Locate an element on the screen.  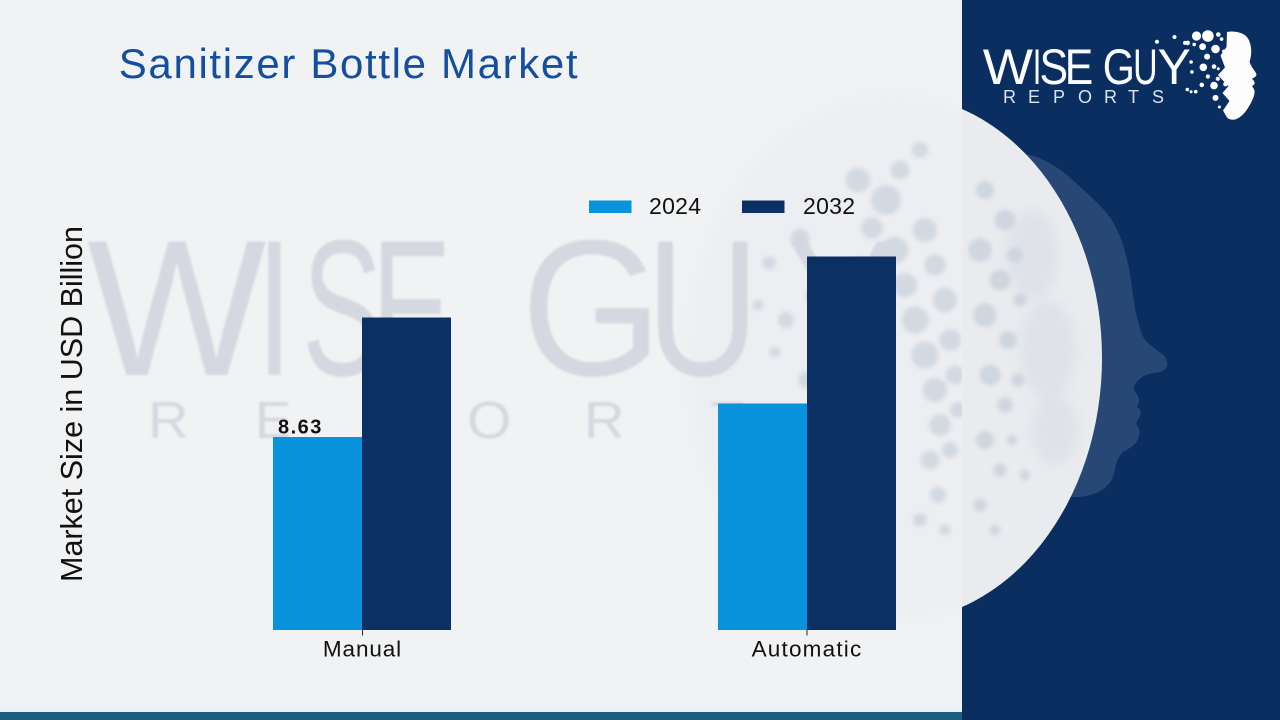
svg-text: Manual is located at coordinates (362, 649).